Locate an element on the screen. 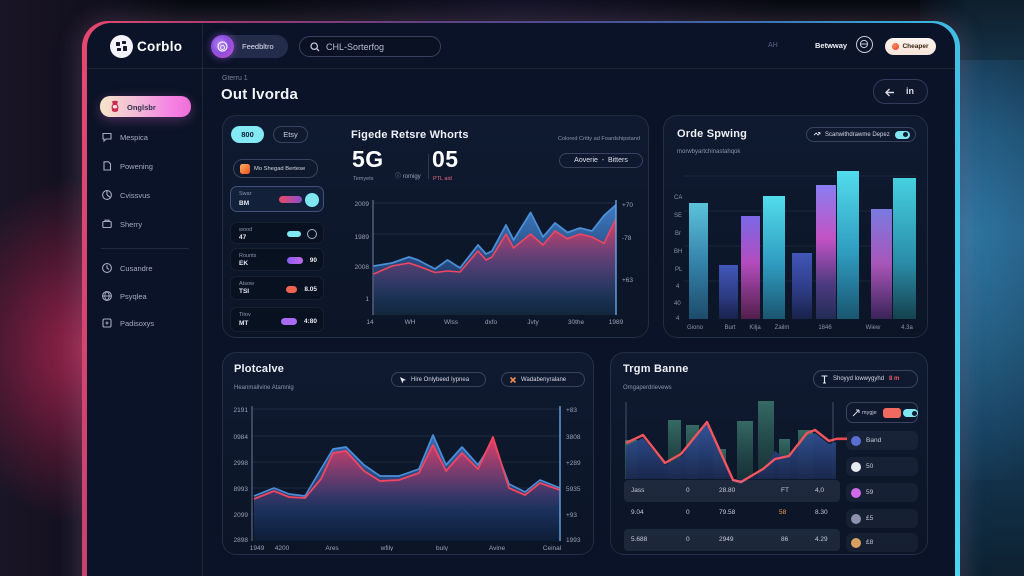  svg-text: +93 is located at coordinates (571, 515).